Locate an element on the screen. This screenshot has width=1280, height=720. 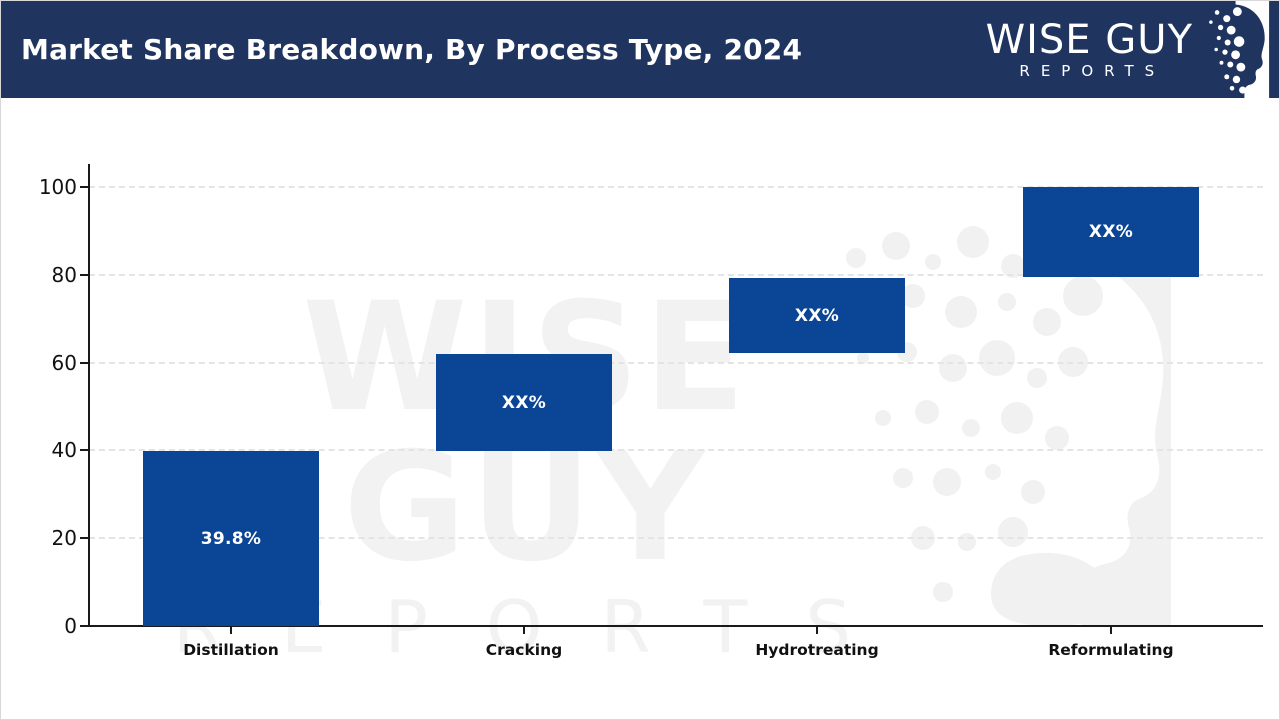
logo-wordmark-line2: REPORTS is located at coordinates (1092, 70).